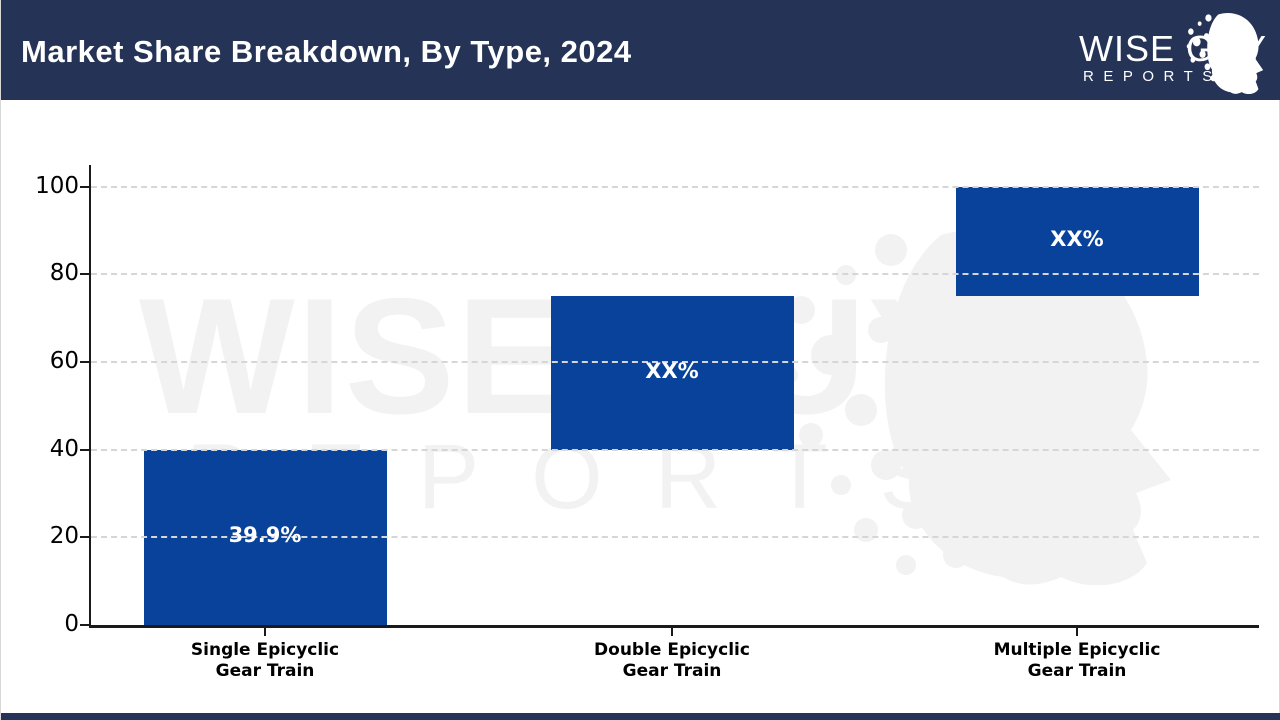  What do you see at coordinates (1225, 53) in the screenshot?
I see `logo-face-icon` at bounding box center [1225, 53].